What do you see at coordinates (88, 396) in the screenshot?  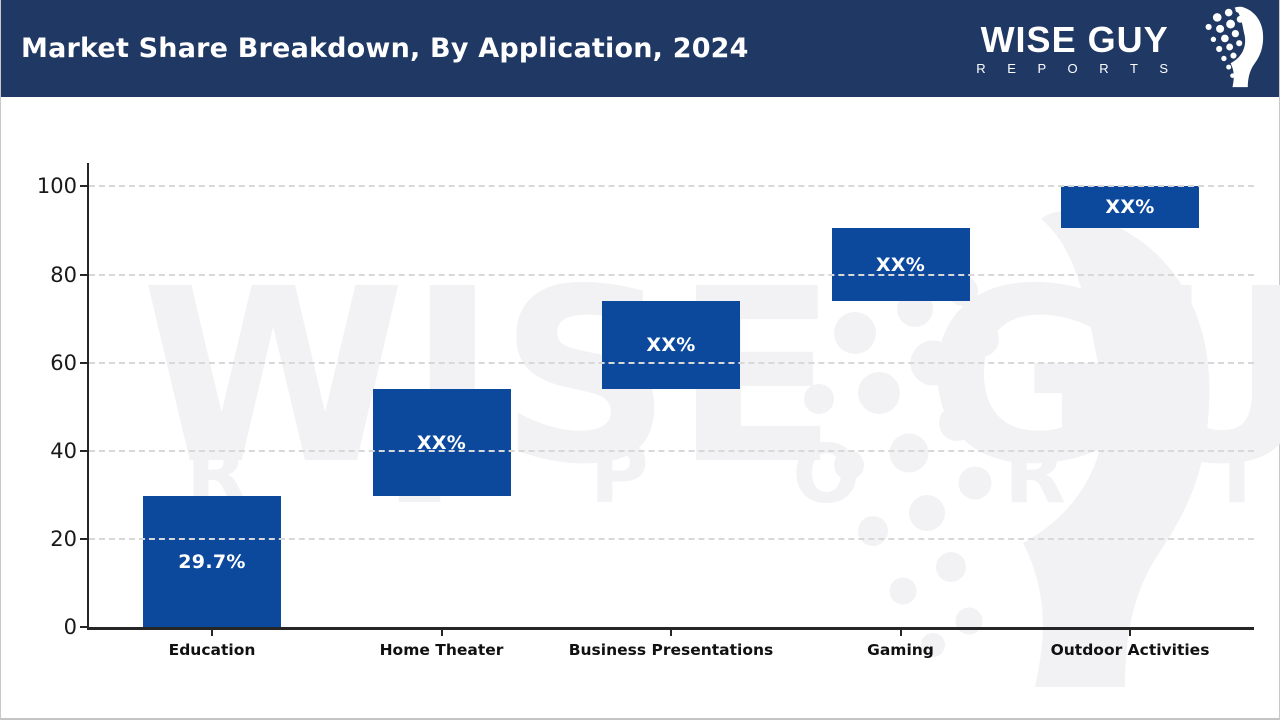 I see `y-axis` at bounding box center [88, 396].